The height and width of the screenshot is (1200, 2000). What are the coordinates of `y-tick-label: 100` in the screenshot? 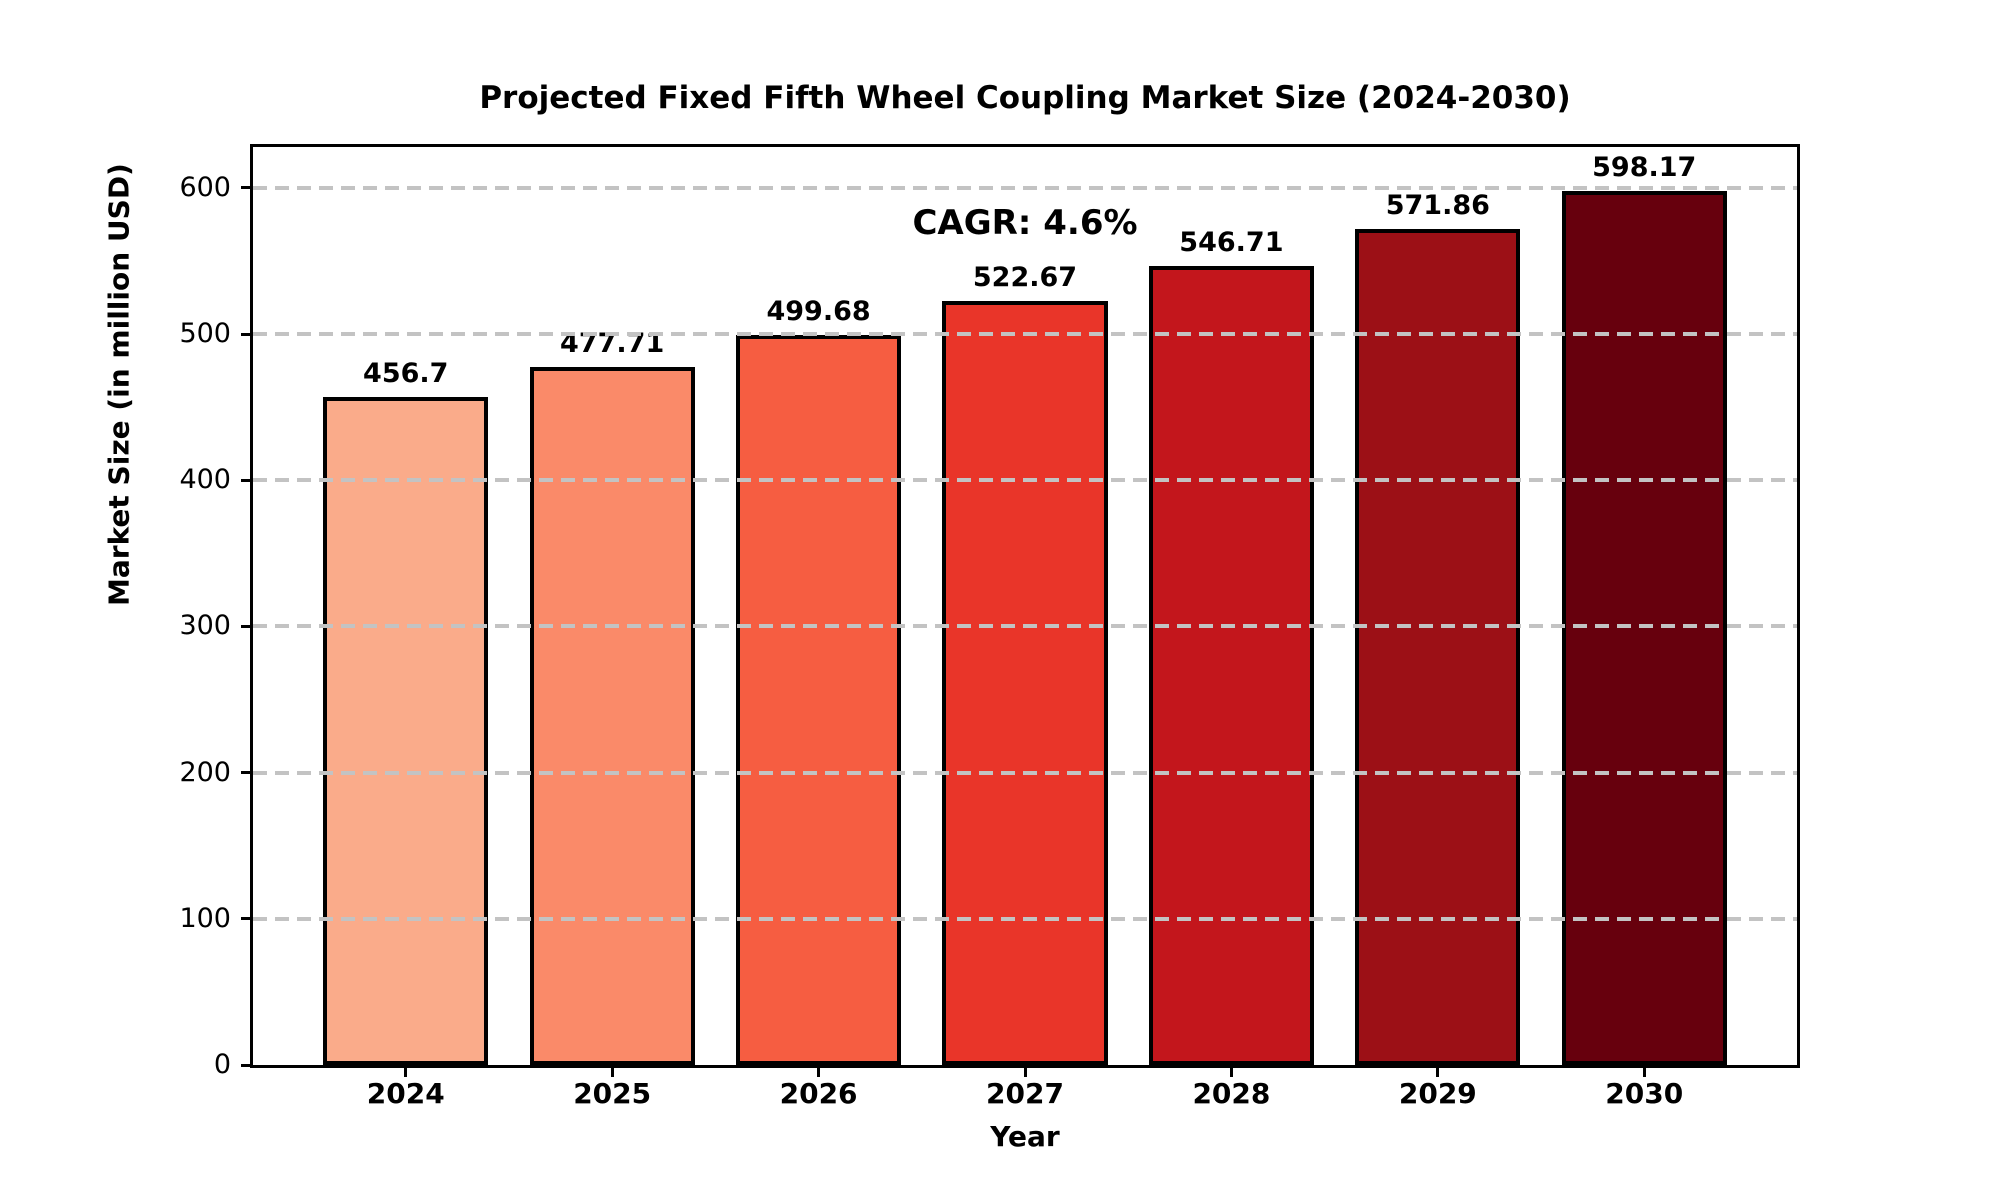 It's located at (205, 918).